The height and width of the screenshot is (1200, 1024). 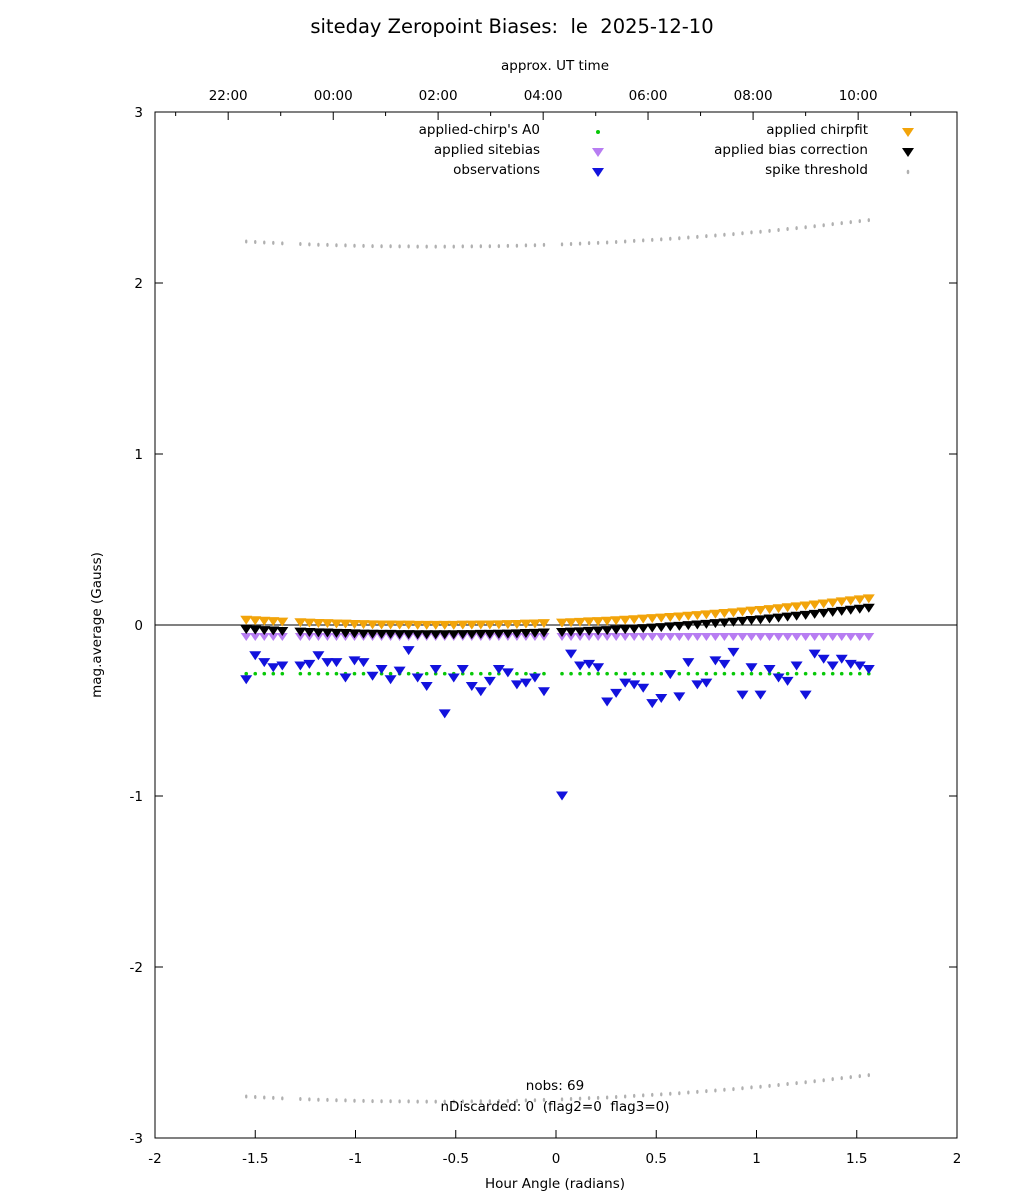 I want to click on ut-tick-label: 04:00, so click(x=543, y=96).